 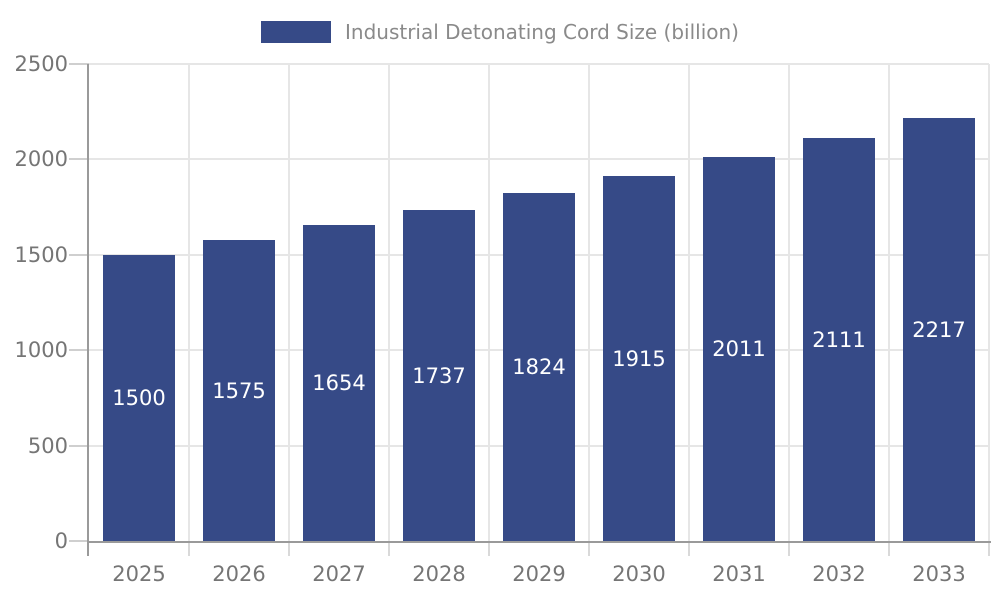 I want to click on x-axis-tick-label: 2026, so click(x=239, y=574).